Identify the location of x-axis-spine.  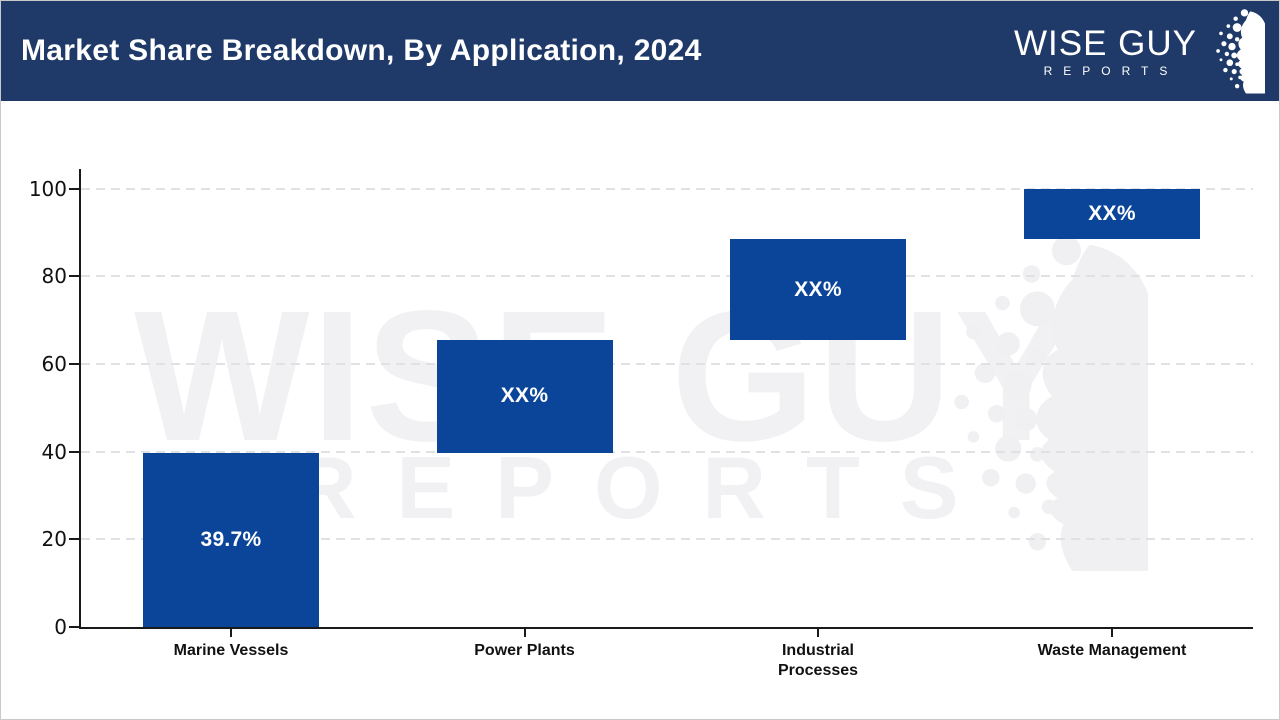
(666, 628).